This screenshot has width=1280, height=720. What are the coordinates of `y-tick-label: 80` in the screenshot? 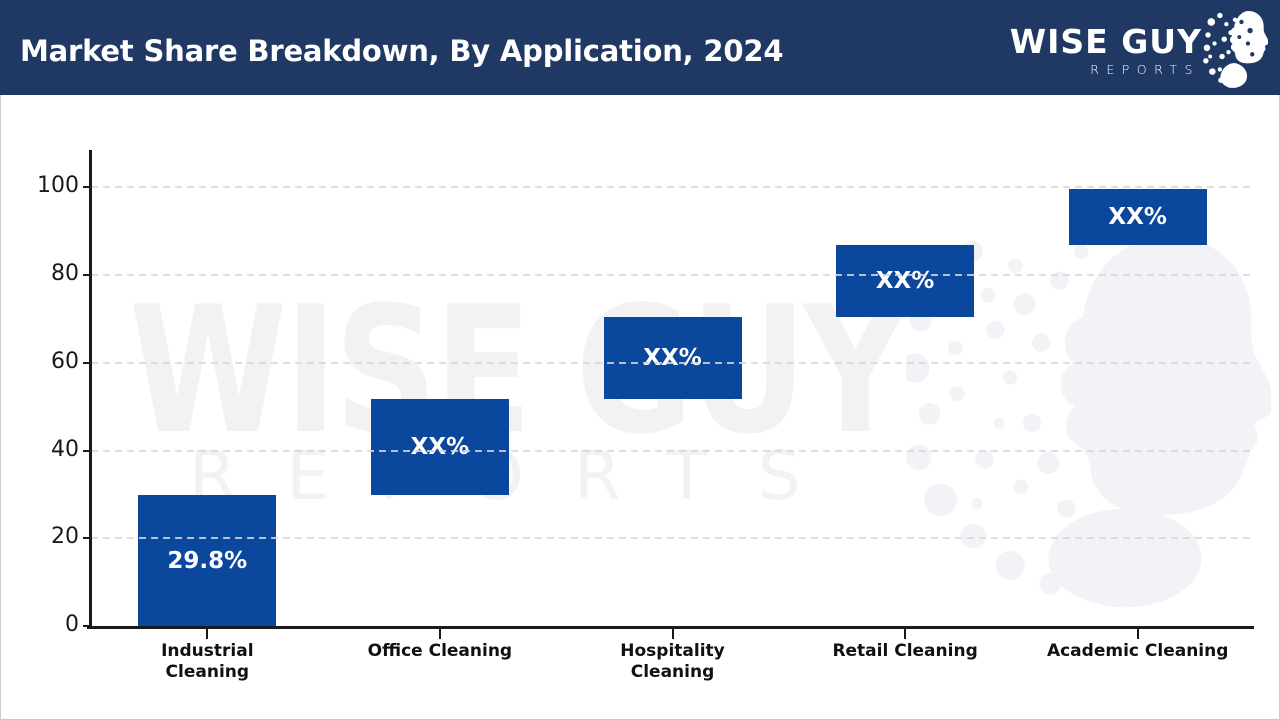 It's located at (65, 273).